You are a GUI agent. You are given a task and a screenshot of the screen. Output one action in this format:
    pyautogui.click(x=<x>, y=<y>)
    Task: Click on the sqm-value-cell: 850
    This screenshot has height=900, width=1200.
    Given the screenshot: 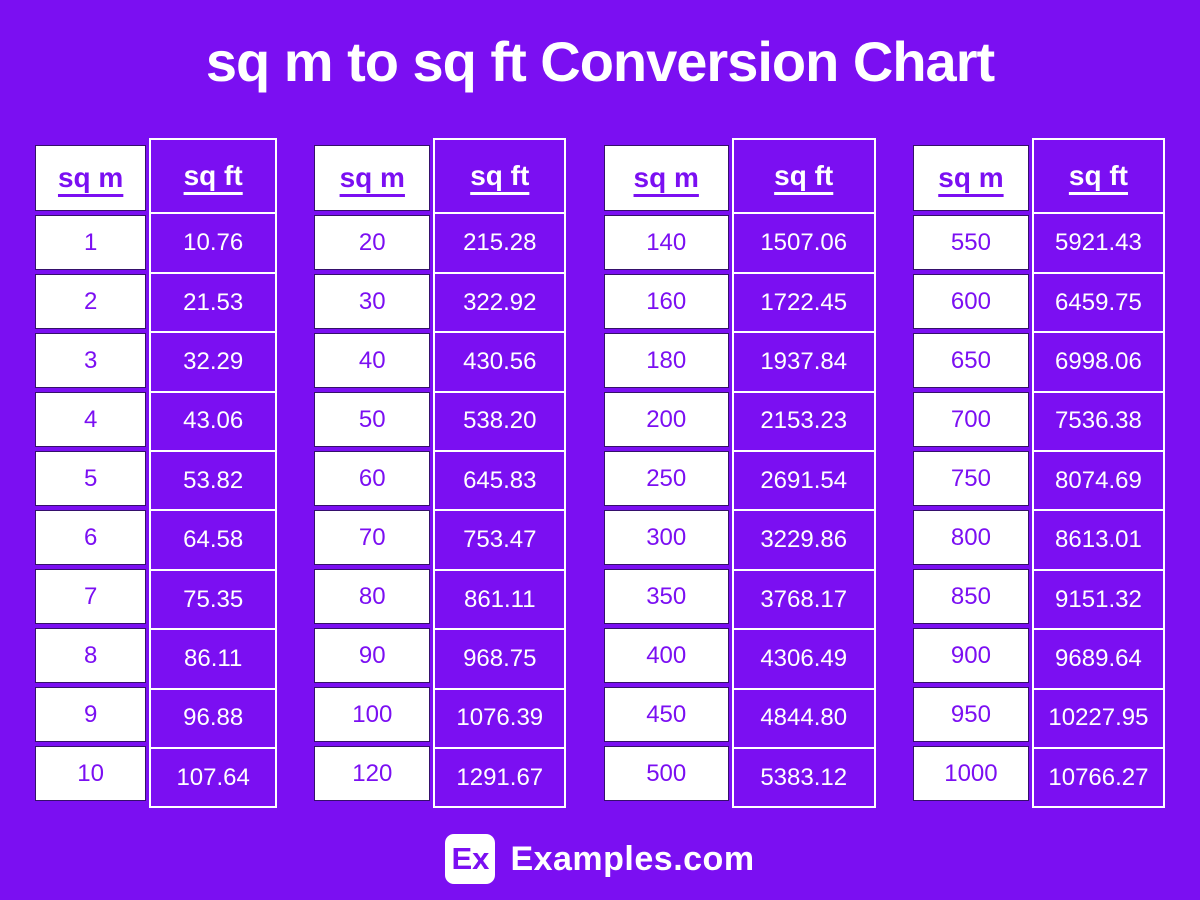 What is the action you would take?
    pyautogui.click(x=970, y=597)
    